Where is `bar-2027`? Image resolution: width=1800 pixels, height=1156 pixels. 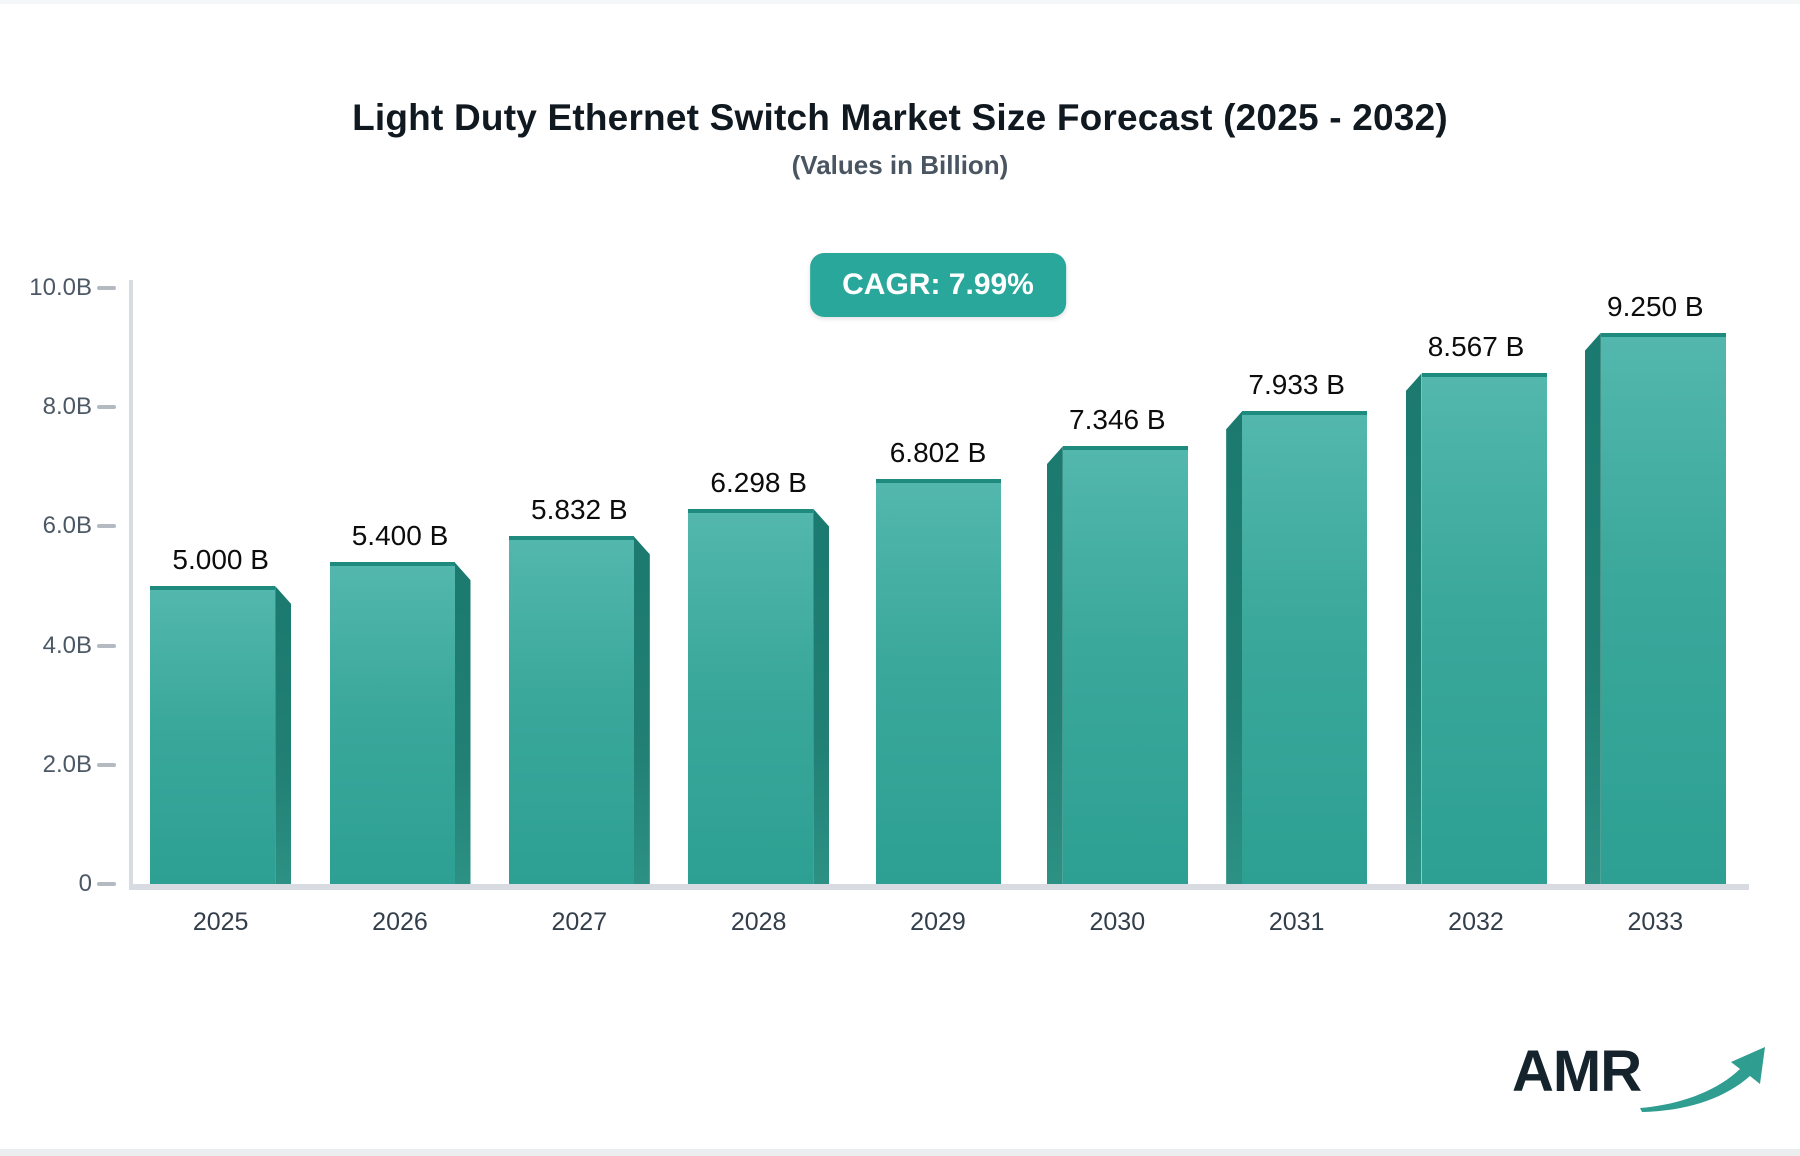 bar-2027 is located at coordinates (571, 710).